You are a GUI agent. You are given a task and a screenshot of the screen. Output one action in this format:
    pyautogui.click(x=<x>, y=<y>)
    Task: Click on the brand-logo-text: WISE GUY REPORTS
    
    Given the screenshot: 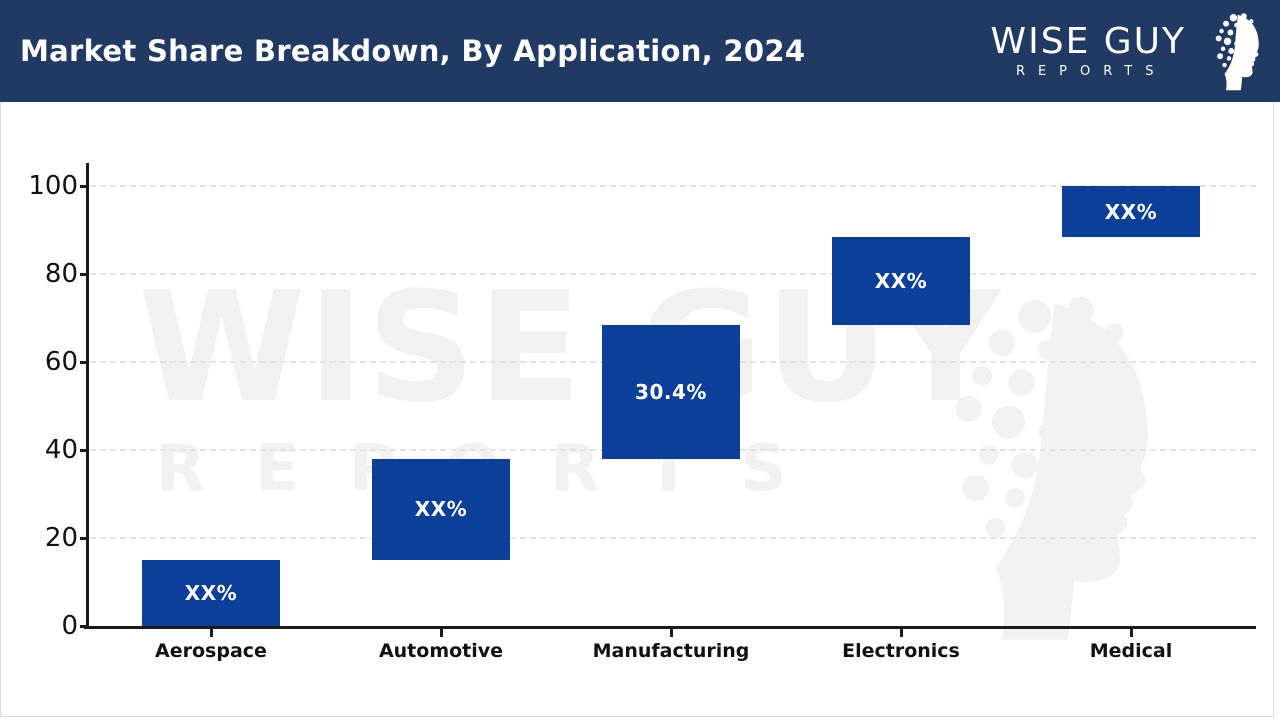 What is the action you would take?
    pyautogui.click(x=1088, y=50)
    